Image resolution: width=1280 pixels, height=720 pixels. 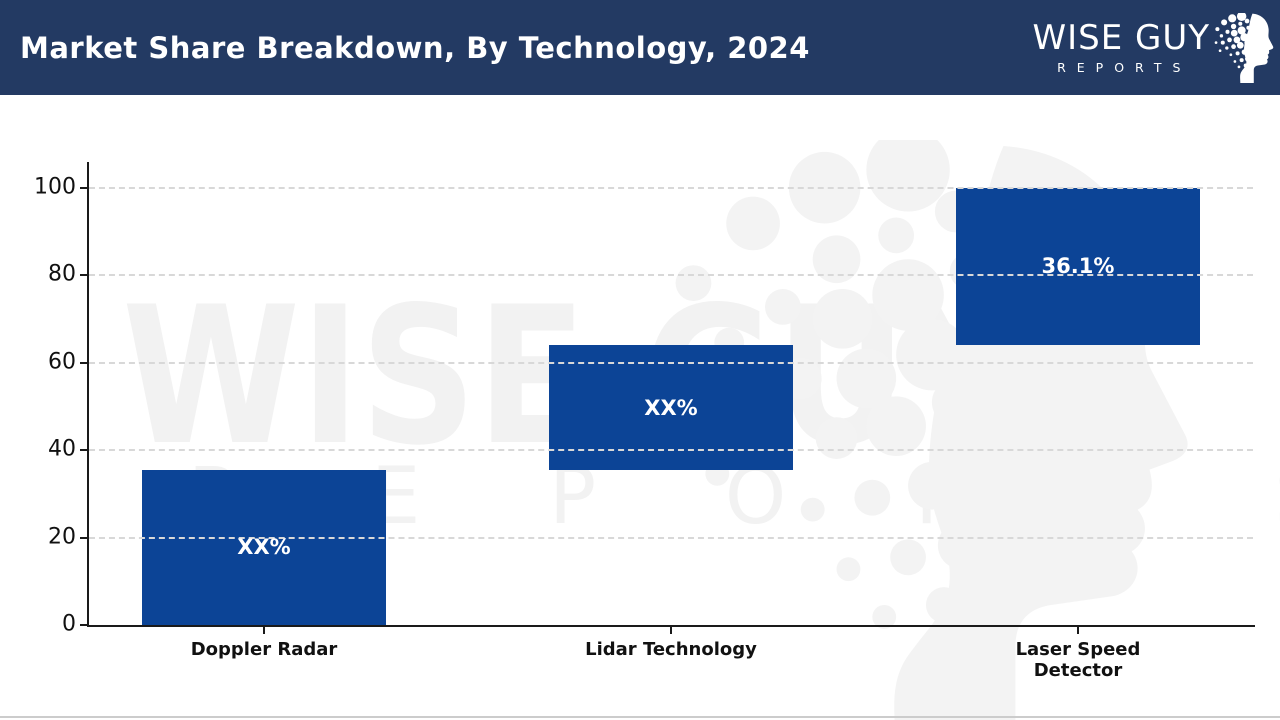 I want to click on y-tick-label-60: 60, so click(x=62, y=361).